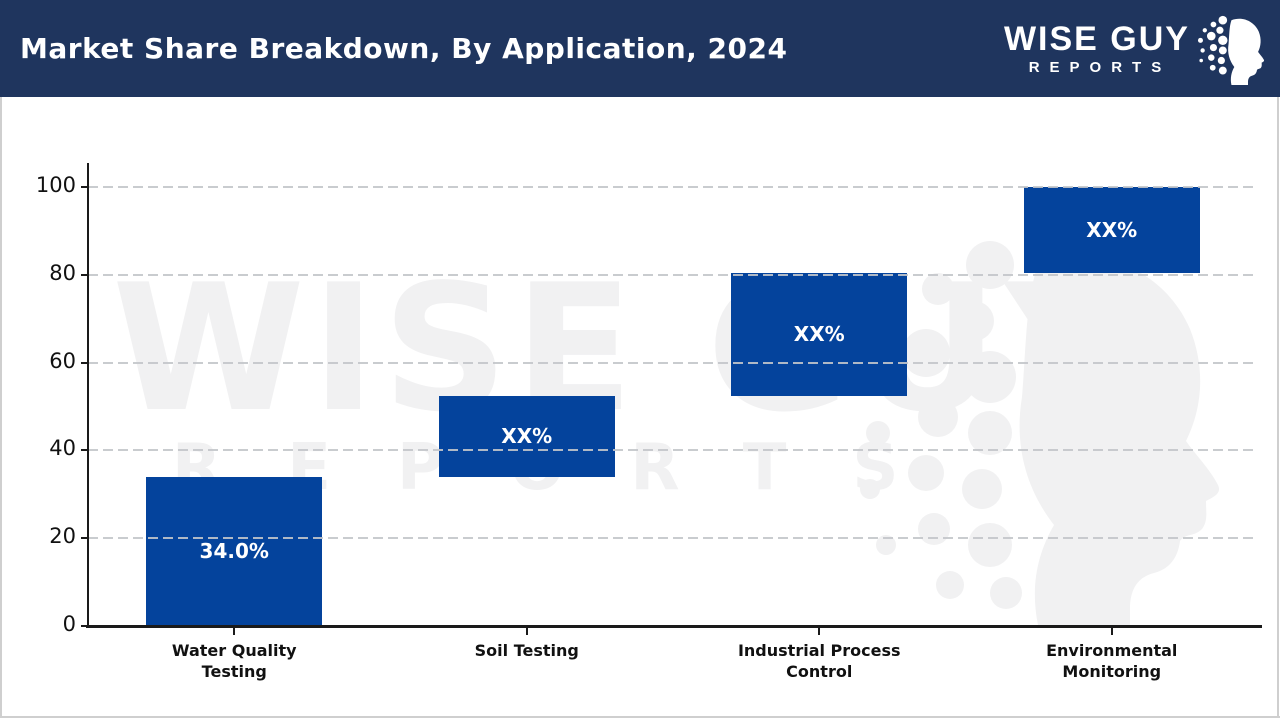 The image size is (1280, 720). What do you see at coordinates (1096, 39) in the screenshot?
I see `logo-wordmark: WISE GUY` at bounding box center [1096, 39].